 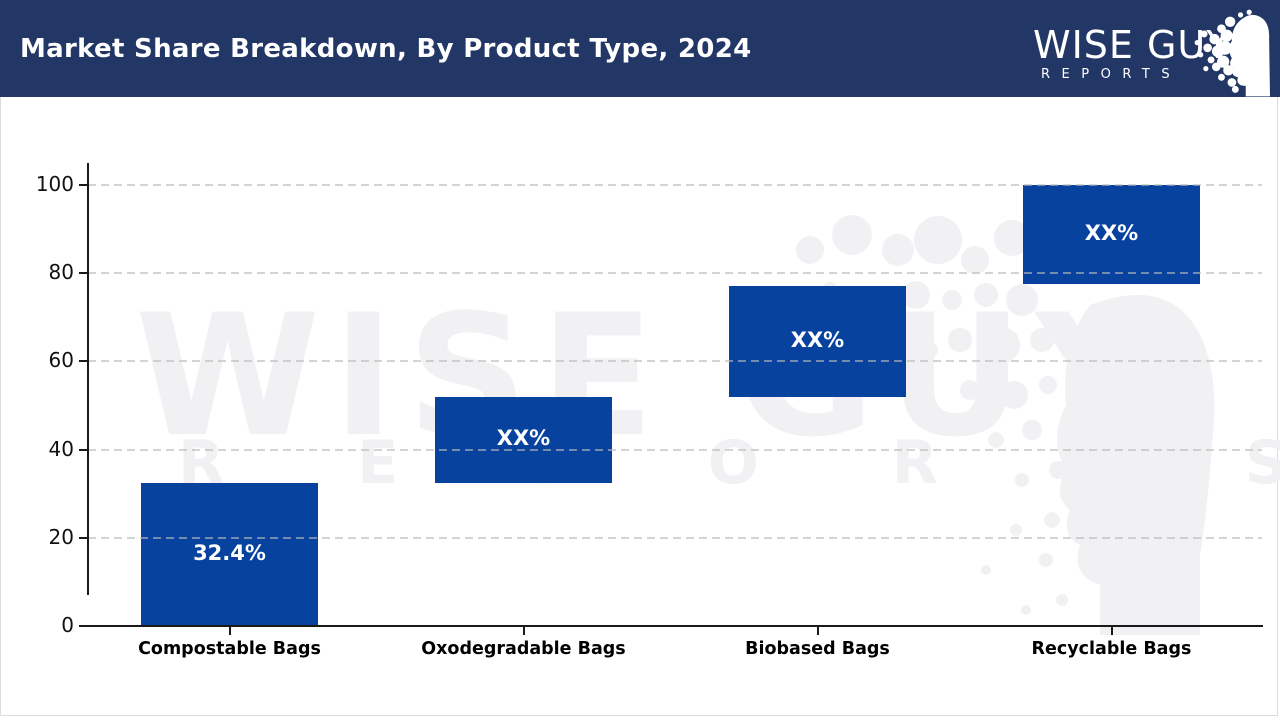 What do you see at coordinates (1111, 74) in the screenshot?
I see `logo-subtext: REPORTS` at bounding box center [1111, 74].